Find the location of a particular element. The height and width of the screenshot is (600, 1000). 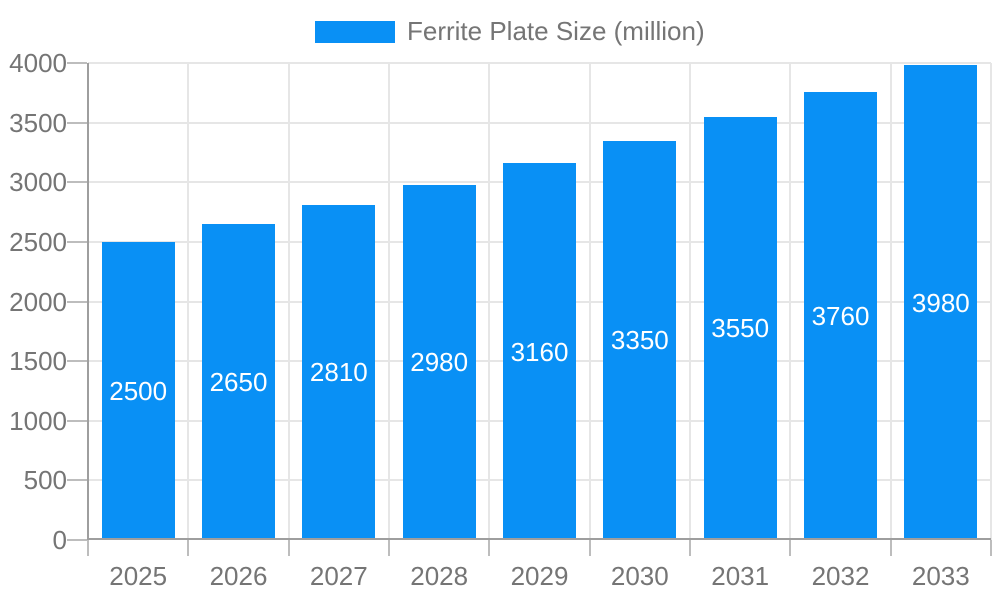

bar: 3550 is located at coordinates (740, 328).